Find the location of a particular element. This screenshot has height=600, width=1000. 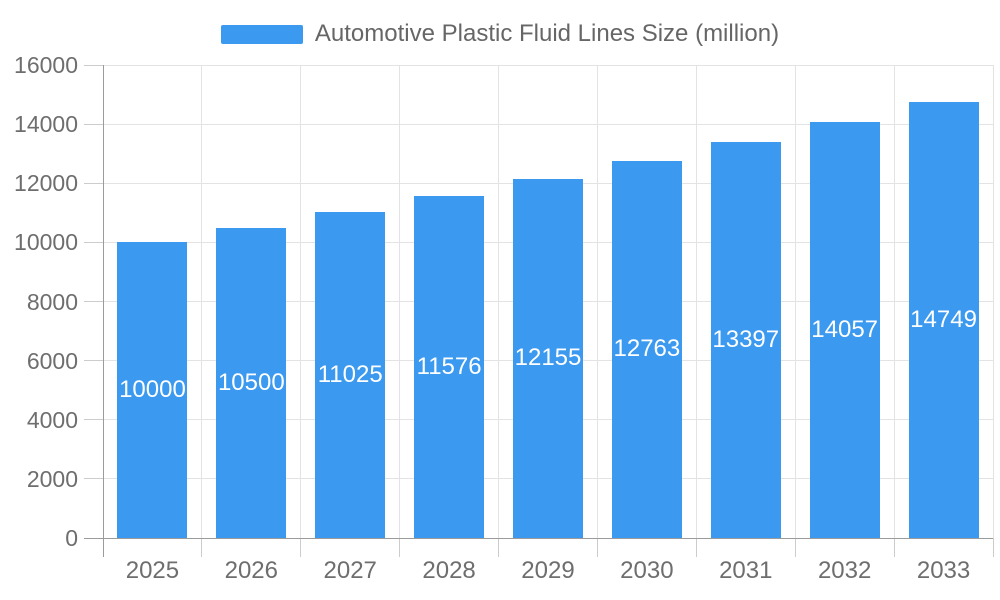

bar-2029: 12155 is located at coordinates (548, 358).